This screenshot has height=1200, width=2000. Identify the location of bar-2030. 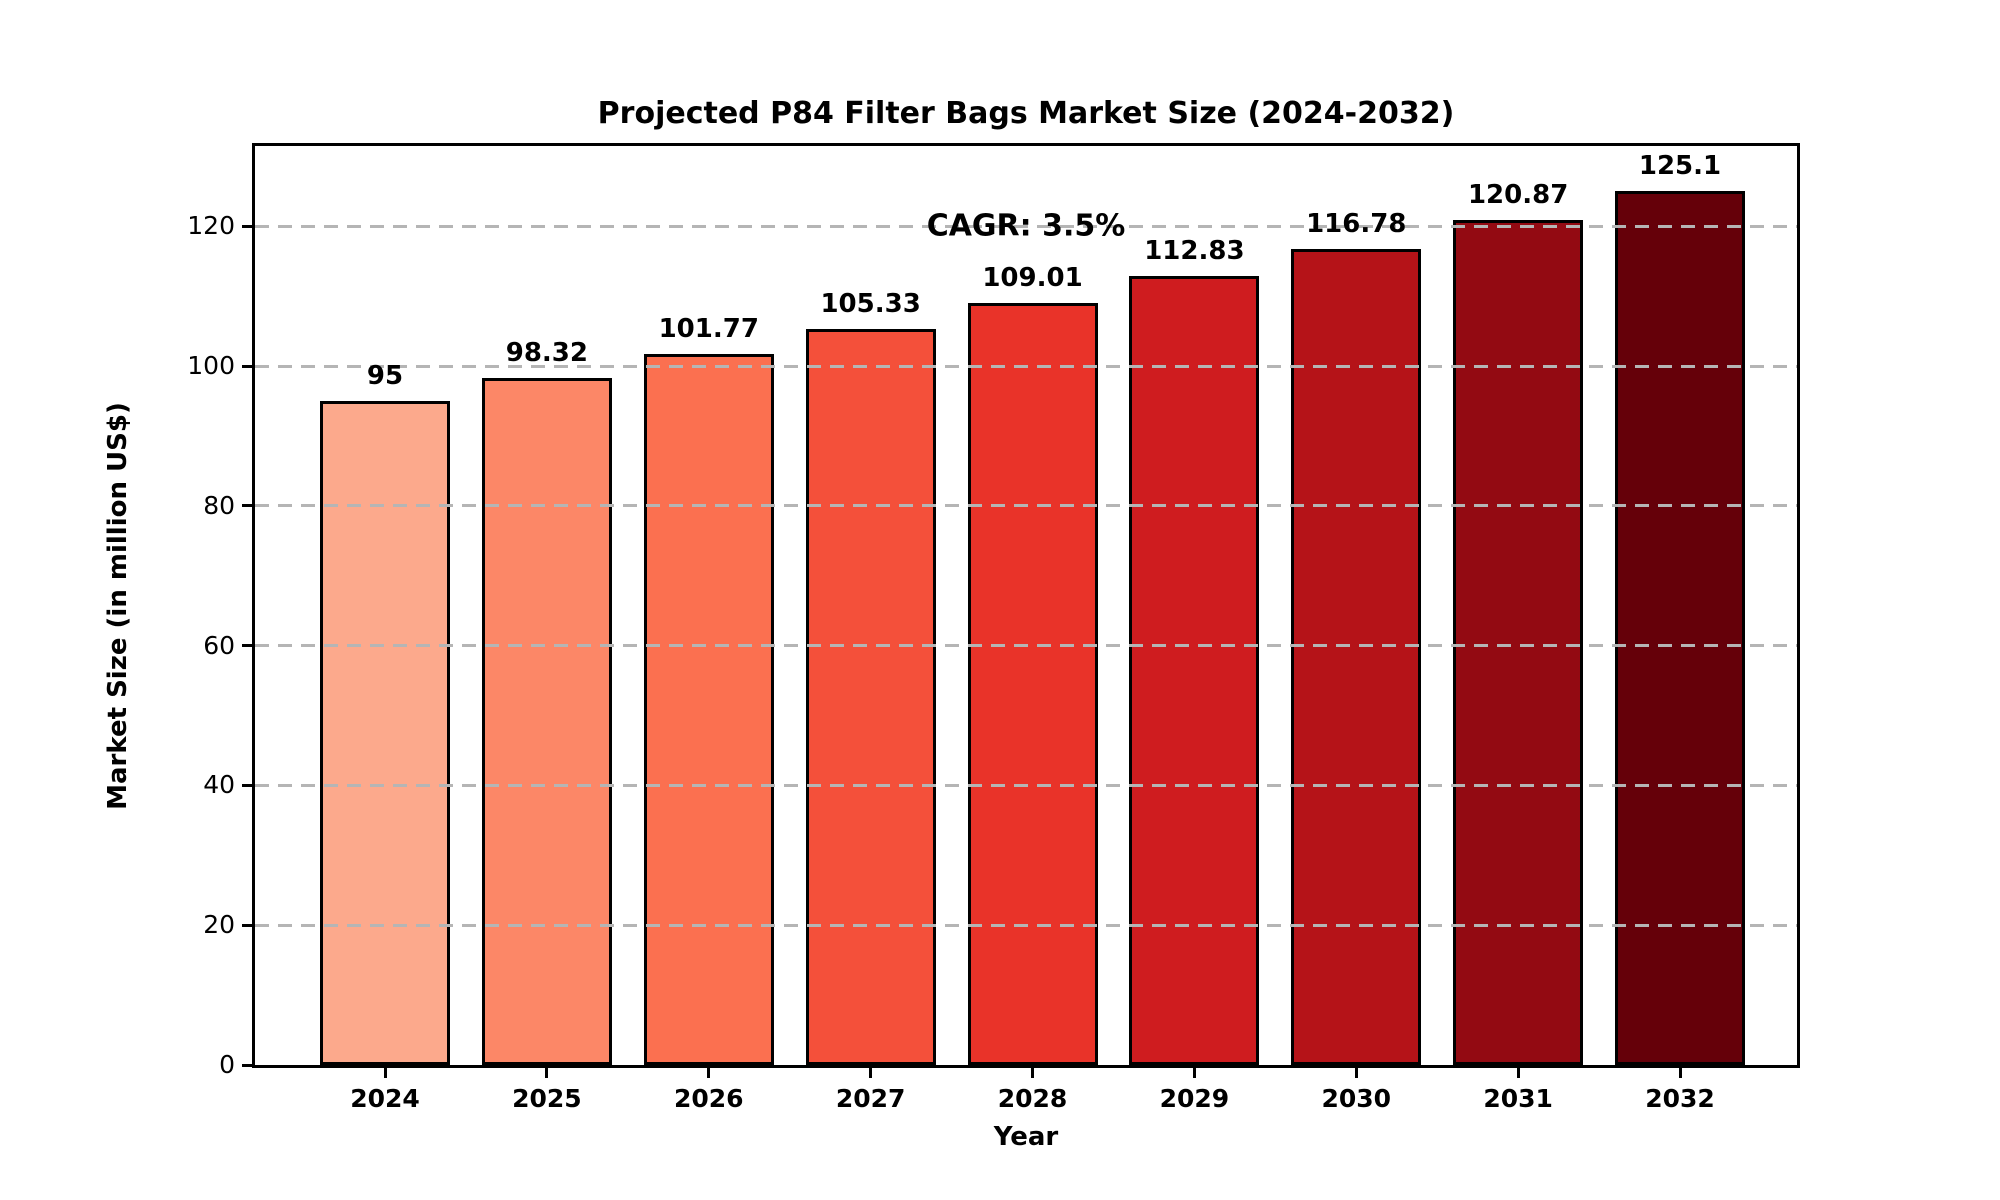
(1356, 656).